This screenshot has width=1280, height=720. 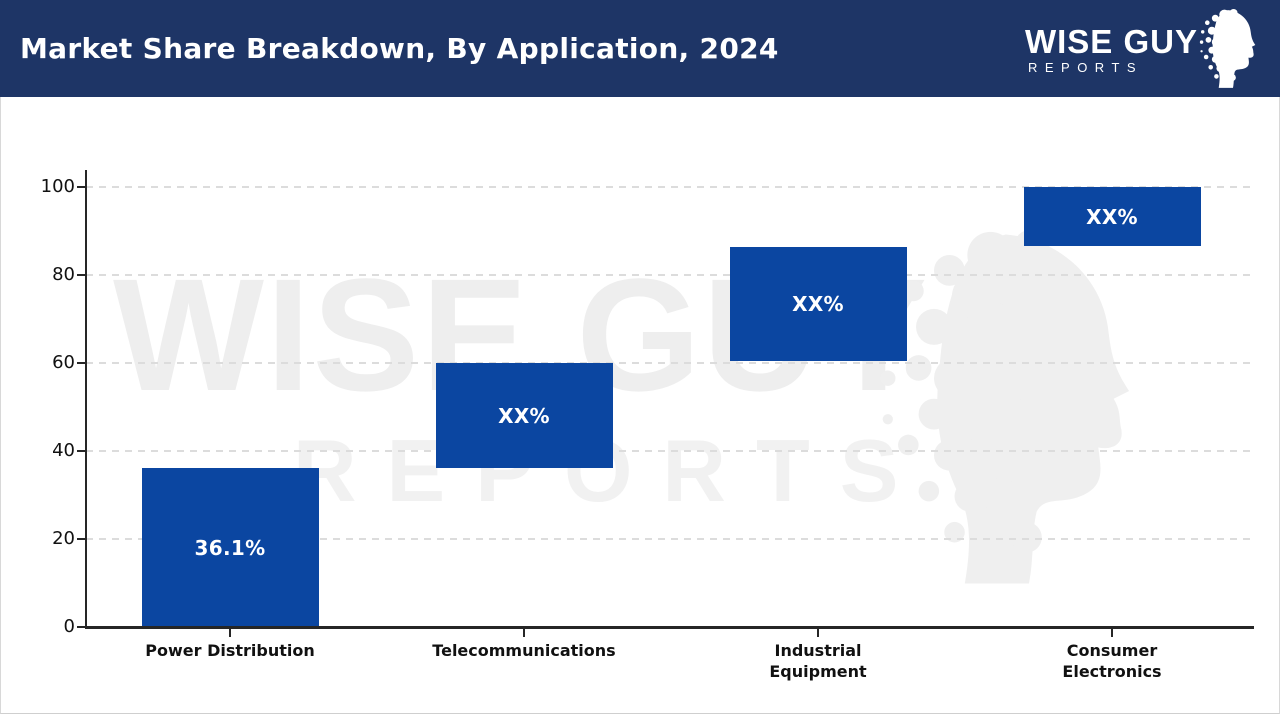 I want to click on y-tick-label: 20, so click(x=63, y=538).